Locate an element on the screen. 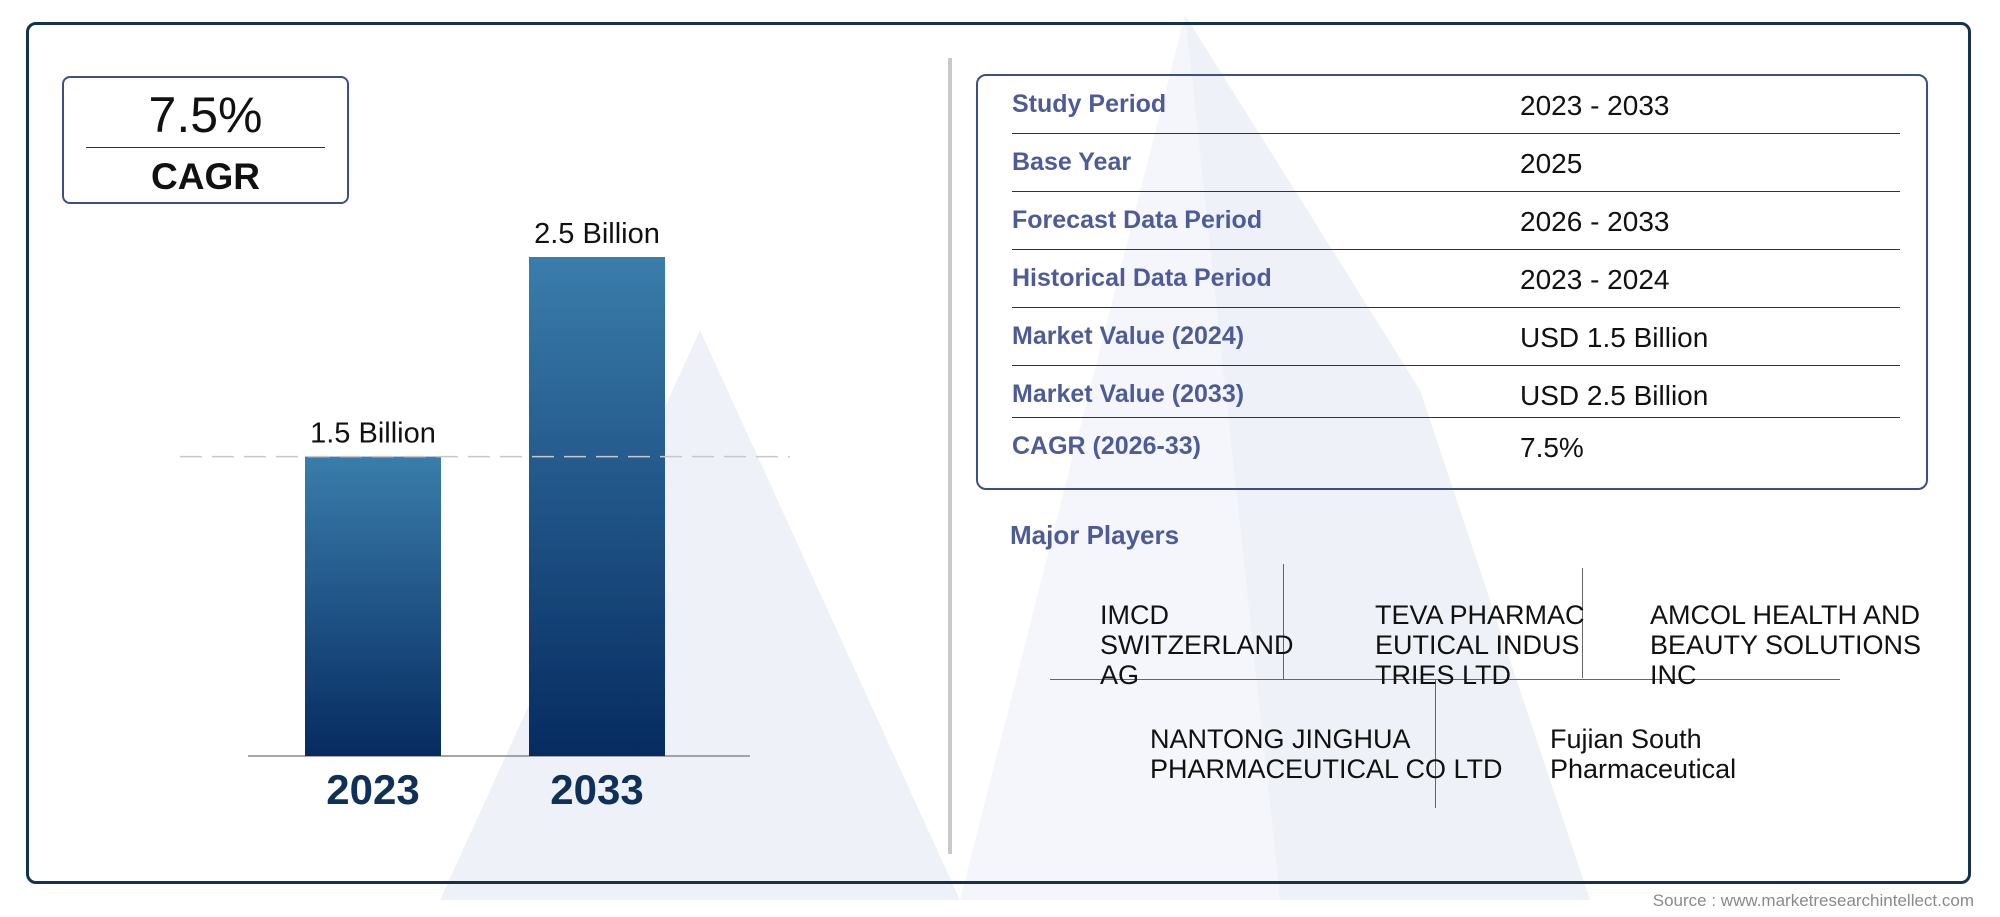 The image size is (2000, 917). info-row-market-value-2024: Market Value (2024) USD 1.5 Billion is located at coordinates (1456, 337).